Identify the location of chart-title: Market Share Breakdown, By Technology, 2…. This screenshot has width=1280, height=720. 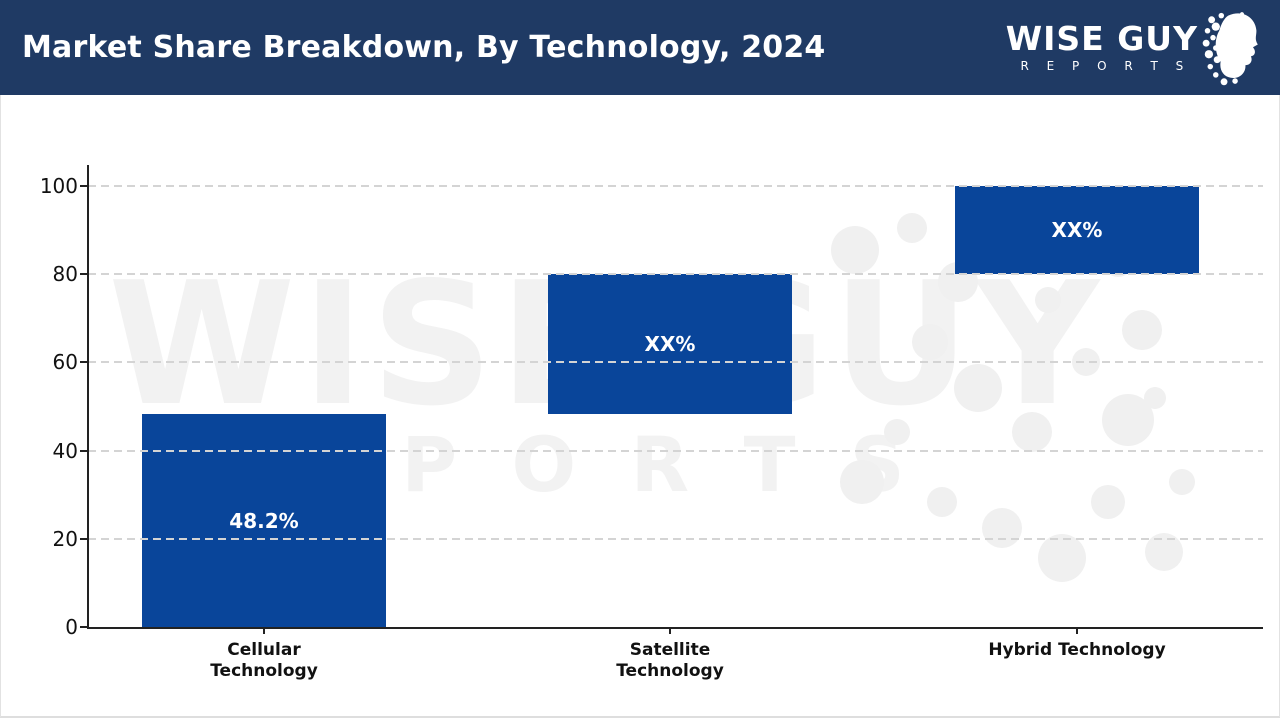
(424, 47).